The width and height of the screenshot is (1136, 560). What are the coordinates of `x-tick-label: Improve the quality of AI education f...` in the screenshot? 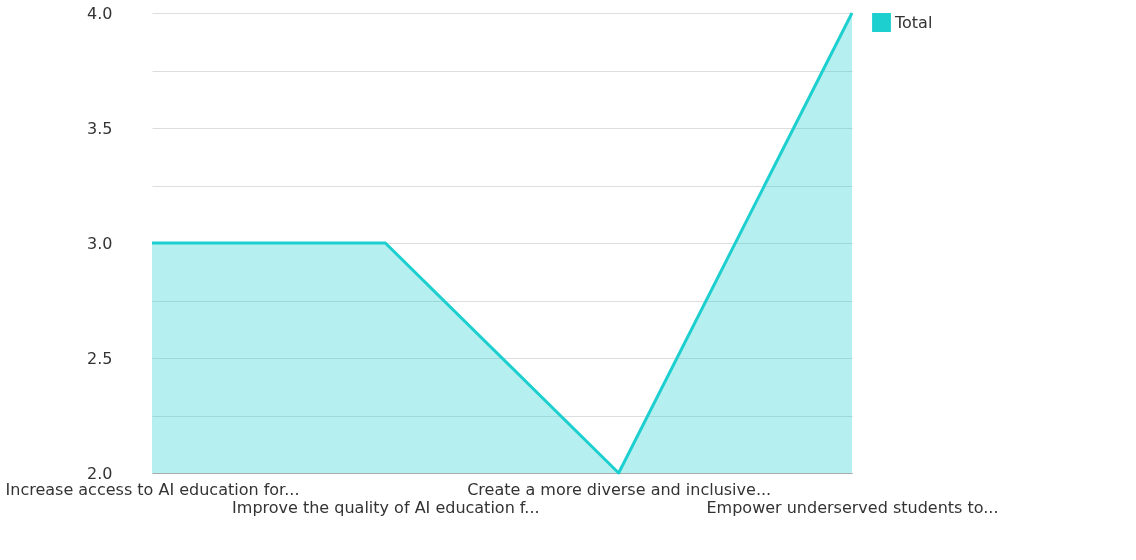 It's located at (386, 507).